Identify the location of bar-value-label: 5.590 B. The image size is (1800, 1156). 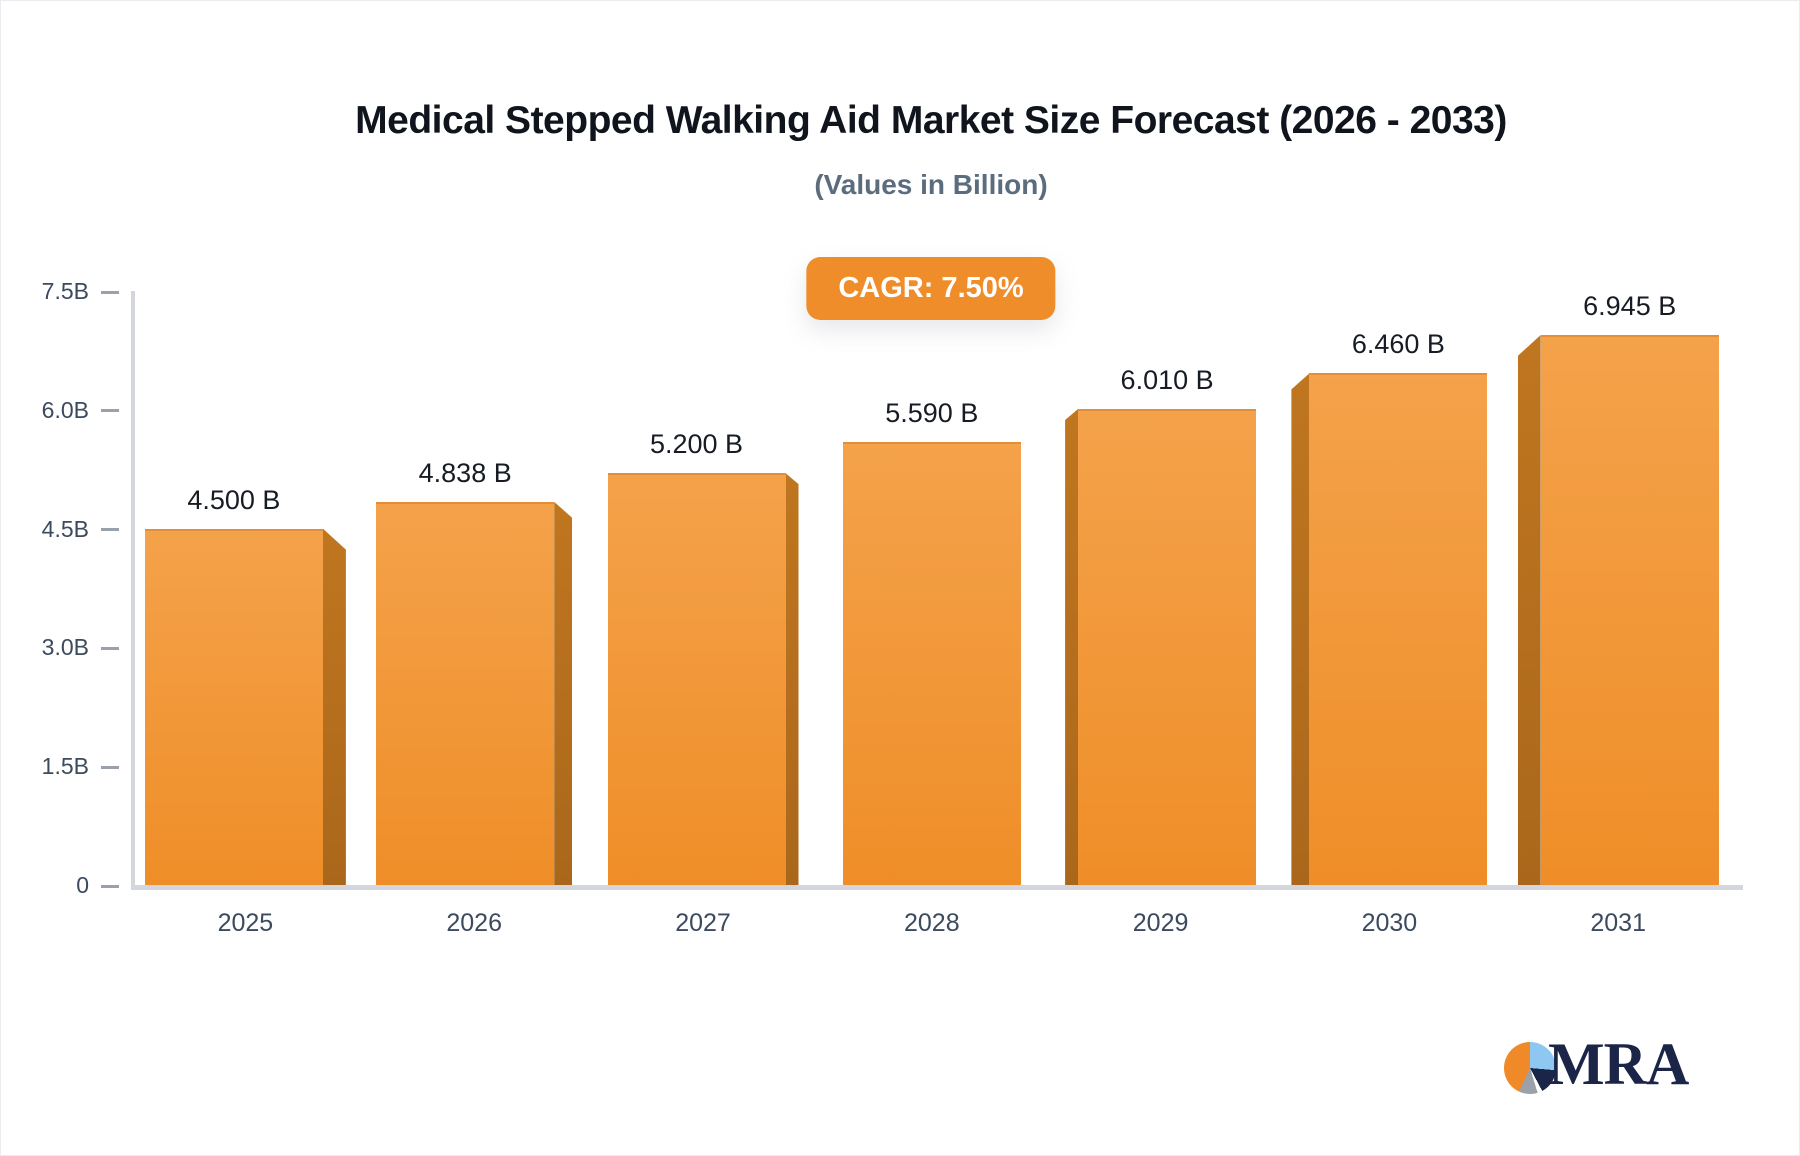
(932, 413).